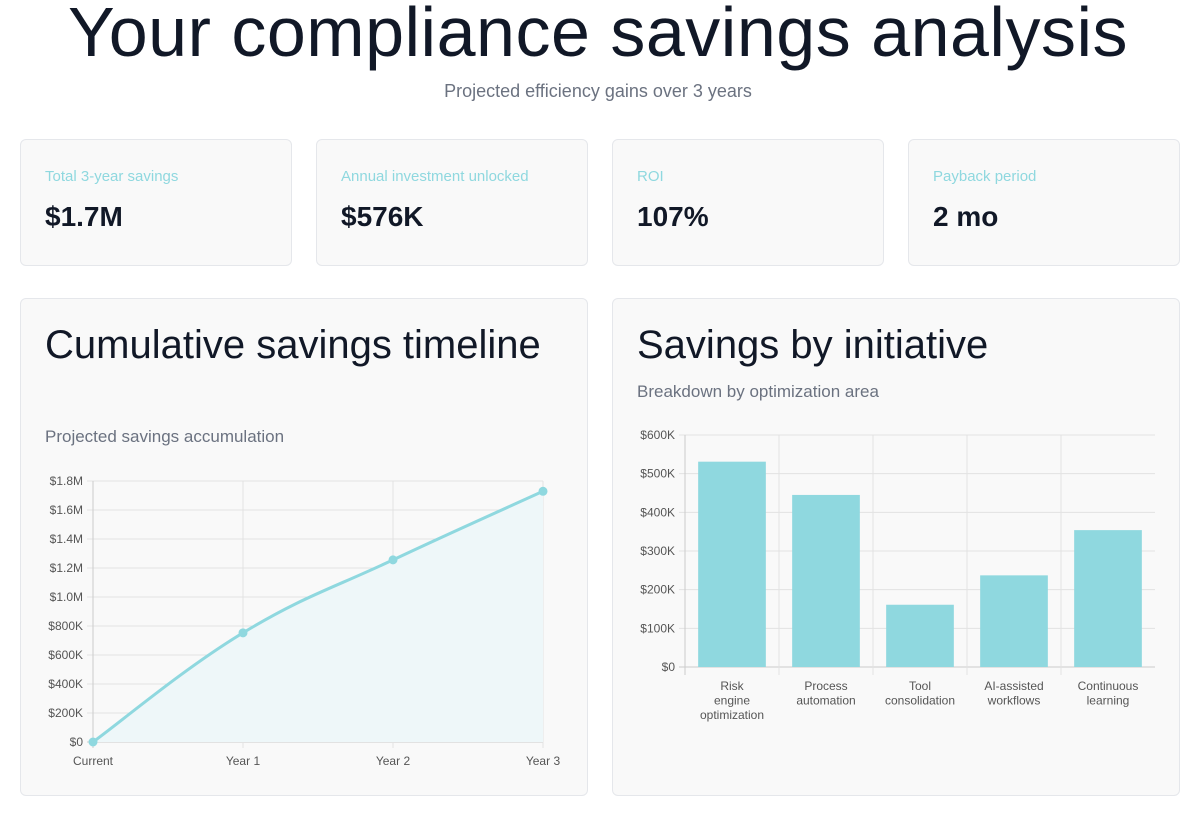 The height and width of the screenshot is (815, 1196). What do you see at coordinates (156, 202) in the screenshot?
I see `metric-card-total-savings: Total 3-year savings $1.7M` at bounding box center [156, 202].